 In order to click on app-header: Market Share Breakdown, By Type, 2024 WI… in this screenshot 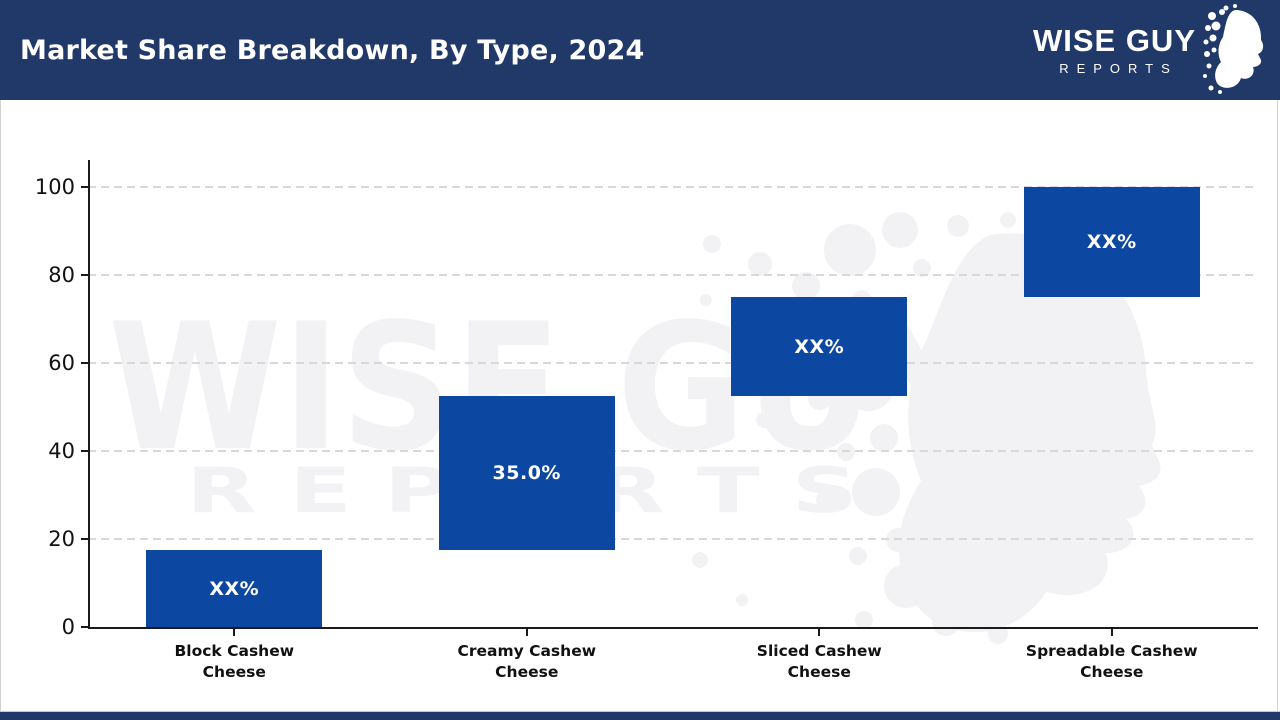, I will do `click(640, 50)`.